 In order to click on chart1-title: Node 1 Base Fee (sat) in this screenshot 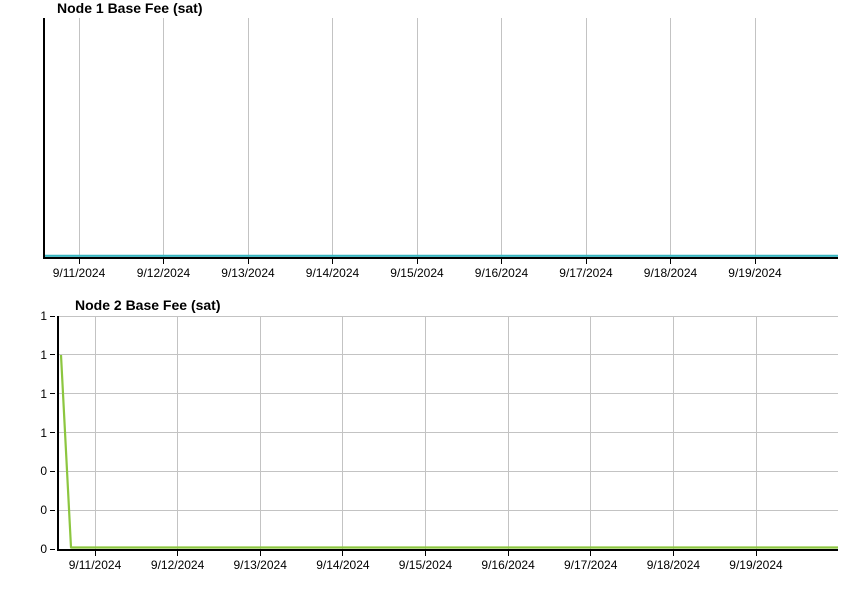, I will do `click(130, 8)`.